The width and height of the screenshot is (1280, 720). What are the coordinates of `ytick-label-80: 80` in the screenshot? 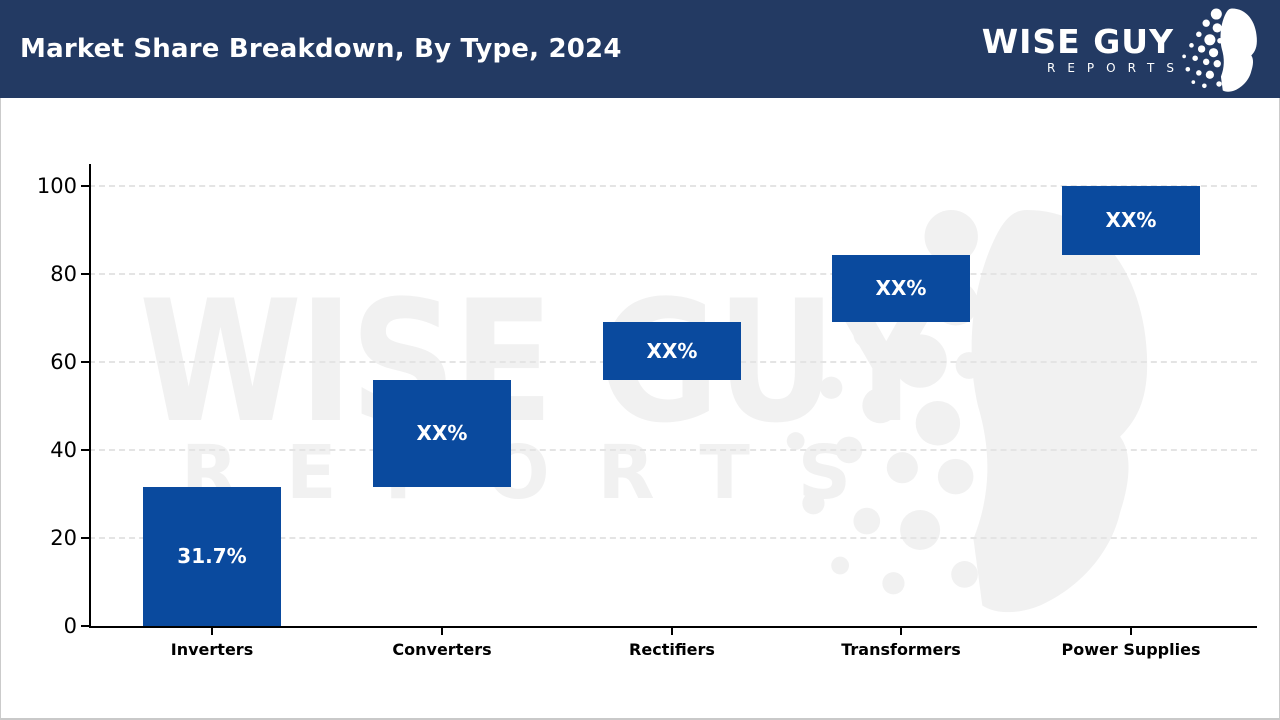 It's located at (63, 274).